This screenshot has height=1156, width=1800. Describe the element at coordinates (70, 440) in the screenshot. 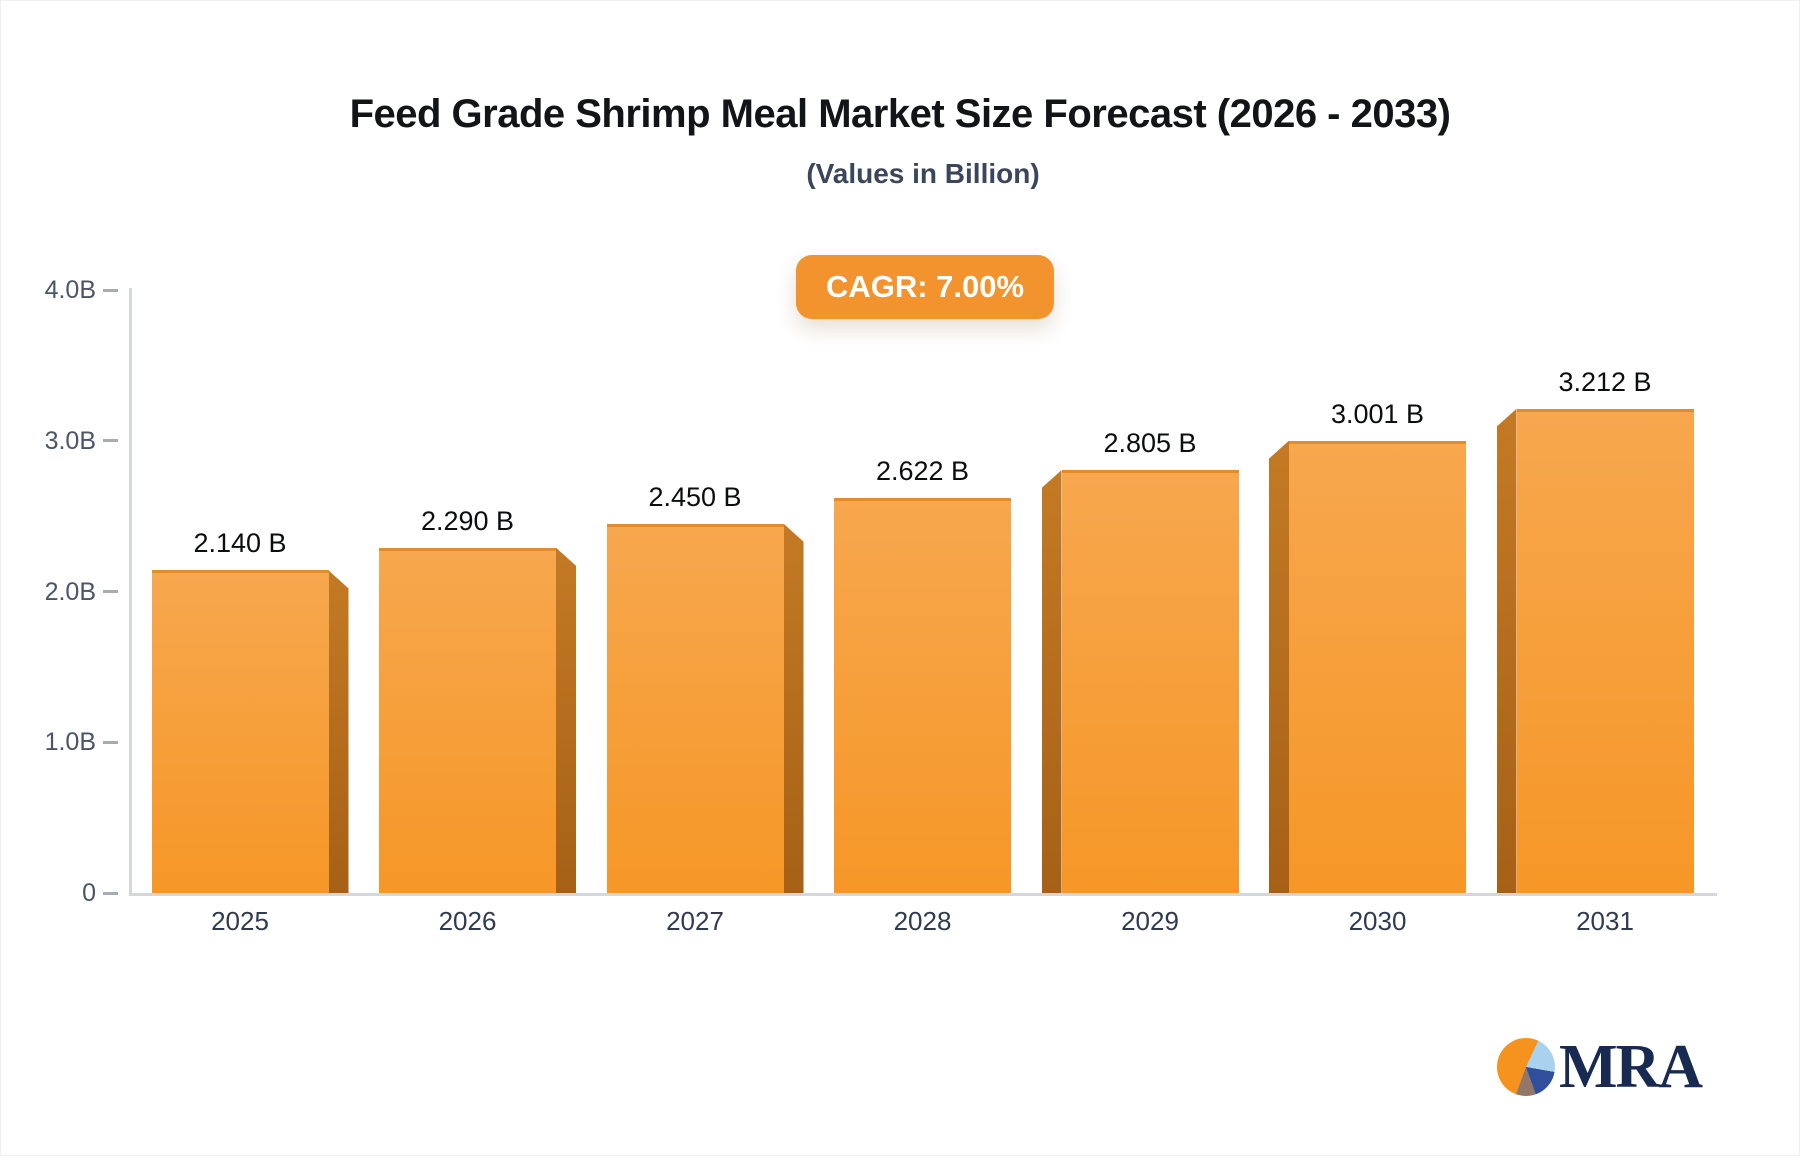

I see `y-axis-tick-label: 3.0B` at that location.